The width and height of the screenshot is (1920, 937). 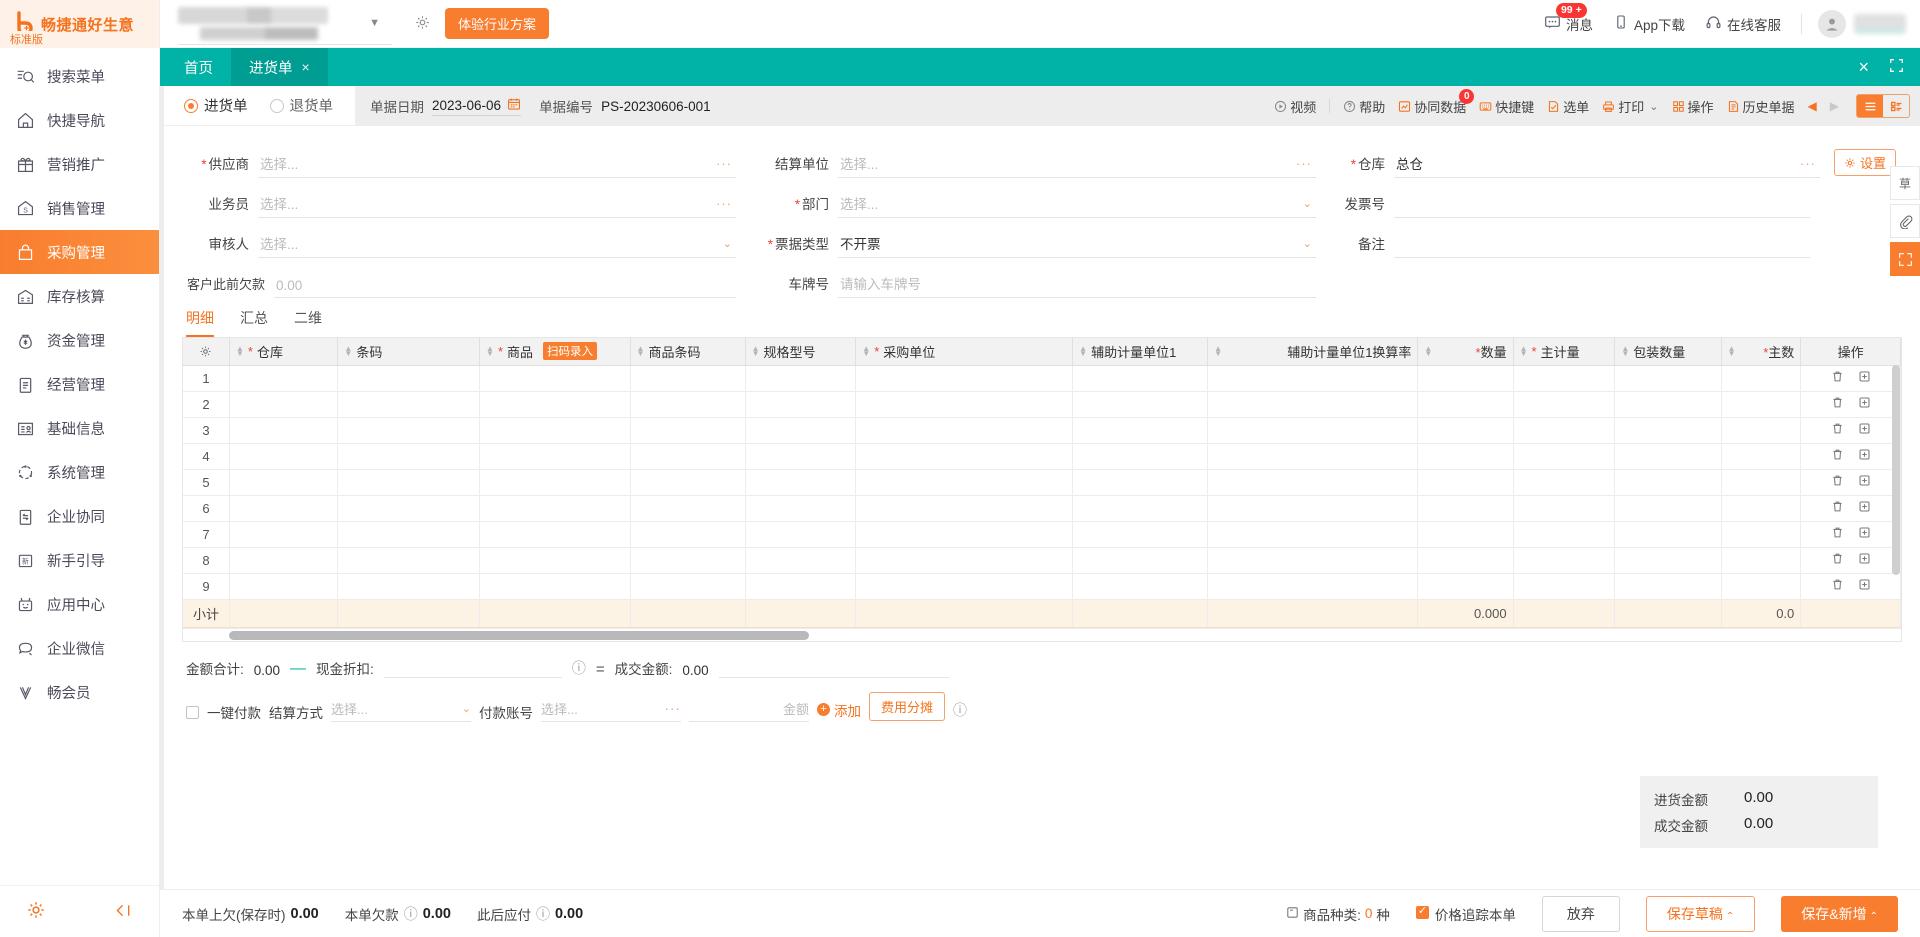 What do you see at coordinates (839, 710) in the screenshot?
I see `add-payment-button: + 添加` at bounding box center [839, 710].